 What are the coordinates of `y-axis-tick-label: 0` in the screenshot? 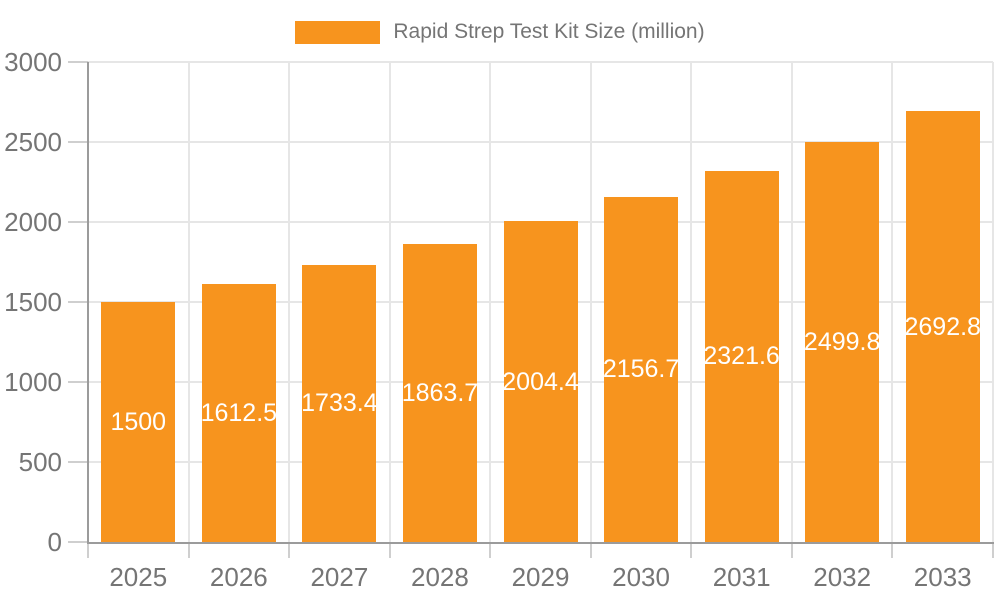 It's located at (54, 542).